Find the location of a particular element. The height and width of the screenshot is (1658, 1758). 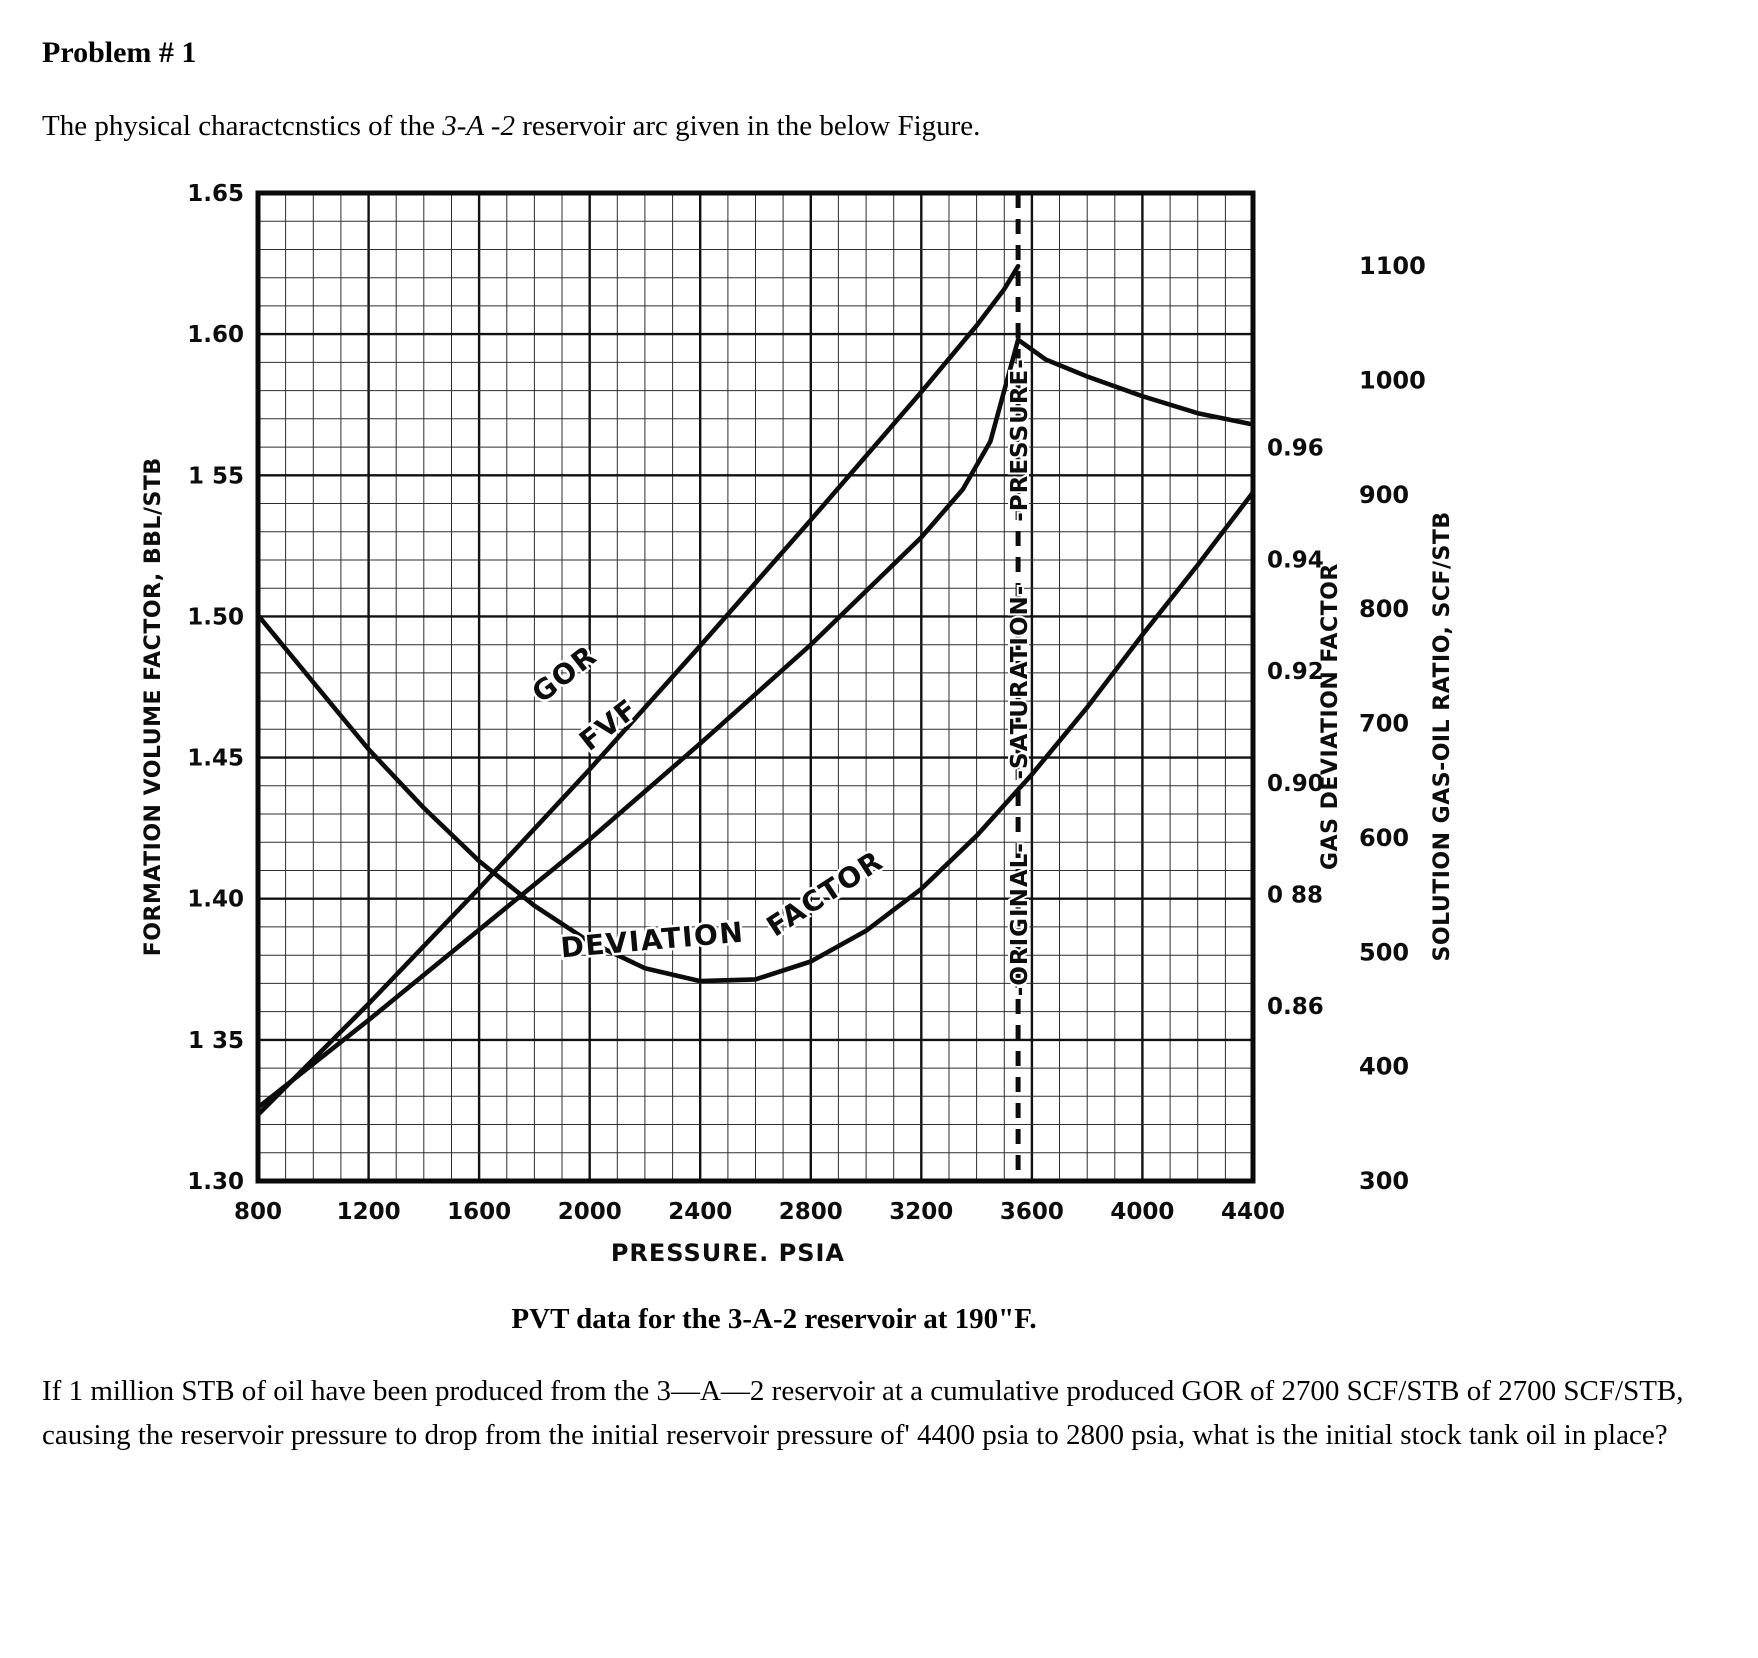

fvf-tick-label: 1.30 is located at coordinates (215, 1182).